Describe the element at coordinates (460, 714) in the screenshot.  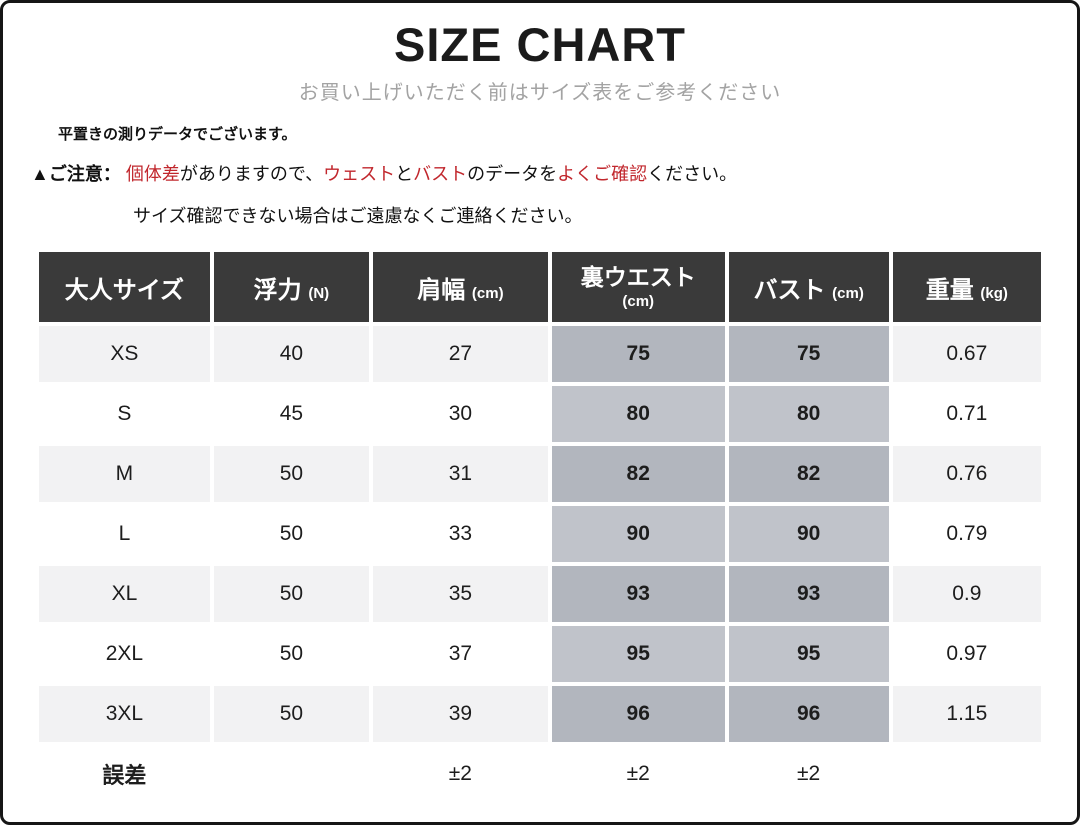
I see `shoulder-cell: 39` at that location.